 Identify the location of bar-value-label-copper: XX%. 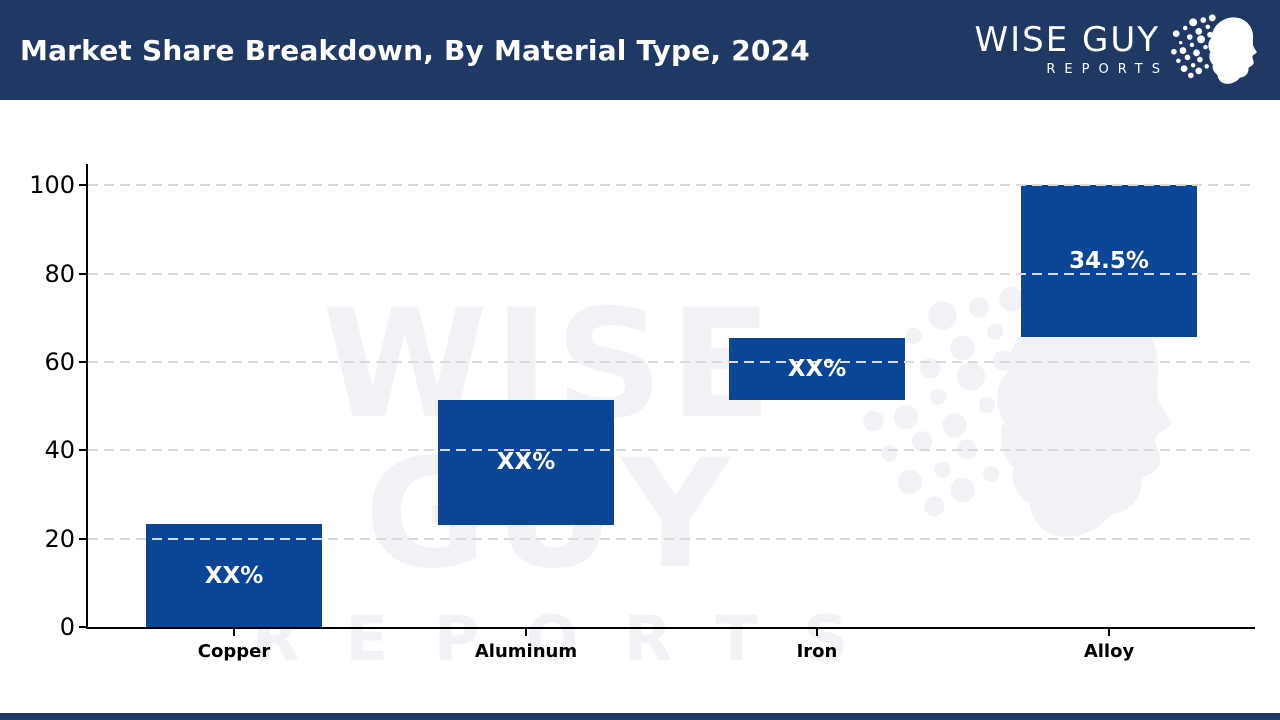
(234, 576).